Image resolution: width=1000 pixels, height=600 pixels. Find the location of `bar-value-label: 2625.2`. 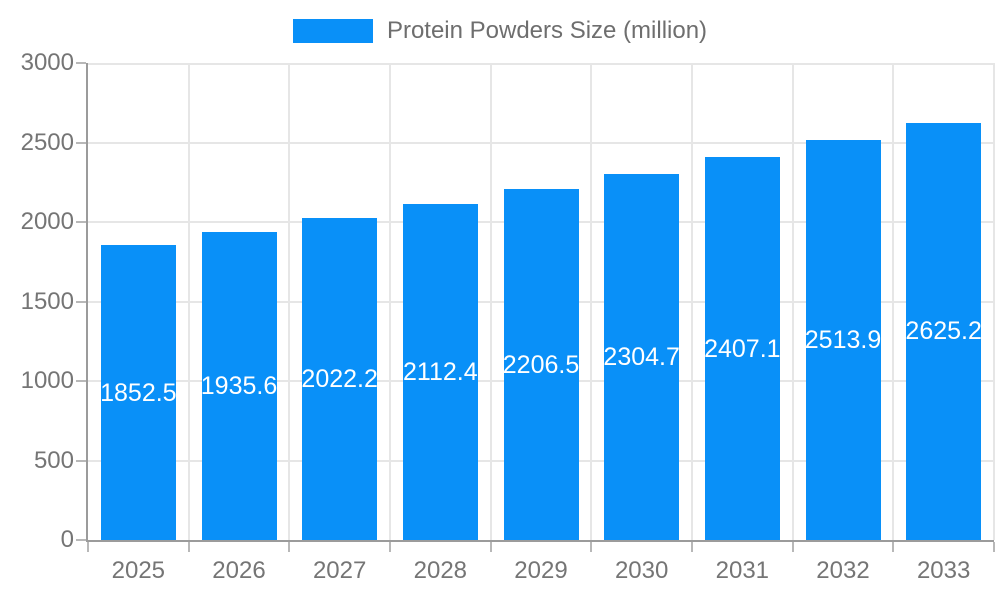

bar-value-label: 2625.2 is located at coordinates (943, 331).